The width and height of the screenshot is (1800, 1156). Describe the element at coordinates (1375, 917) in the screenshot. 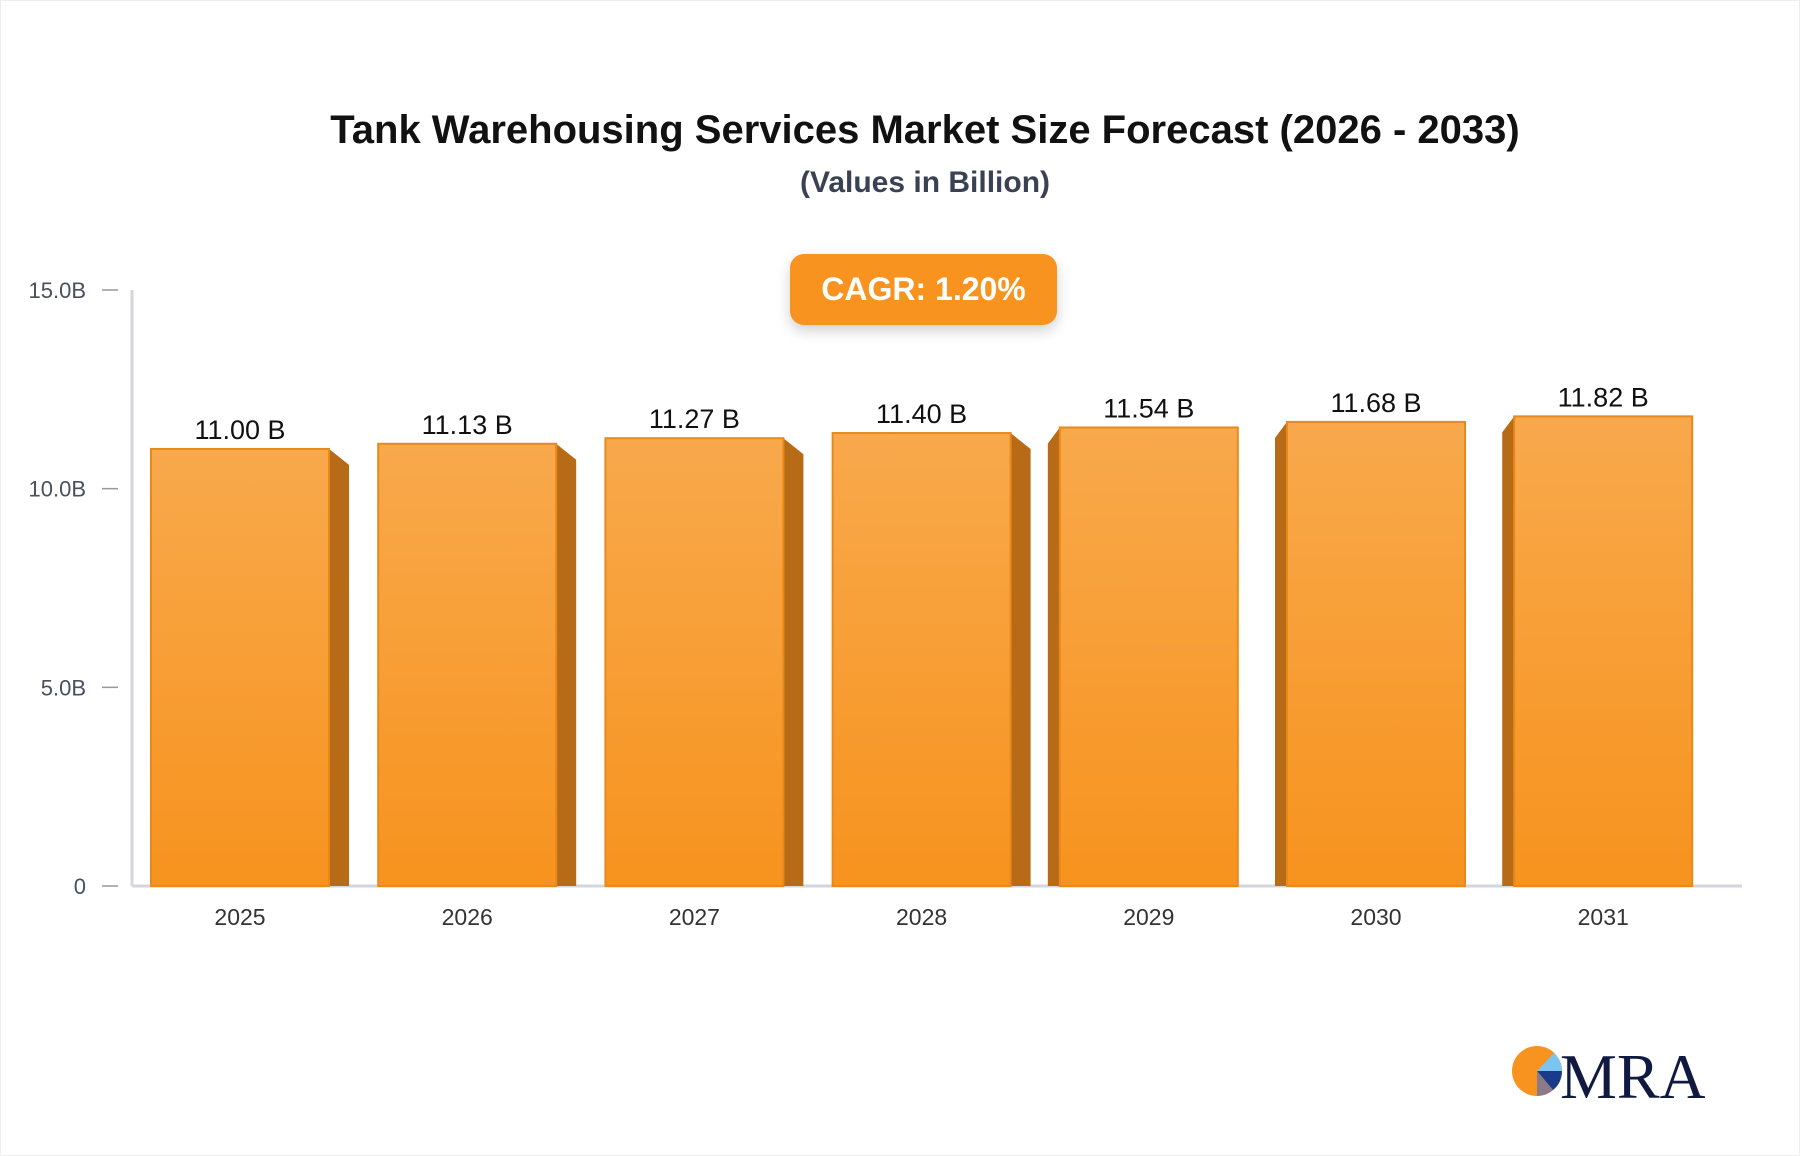

I see `x-tick-label: 2030` at that location.